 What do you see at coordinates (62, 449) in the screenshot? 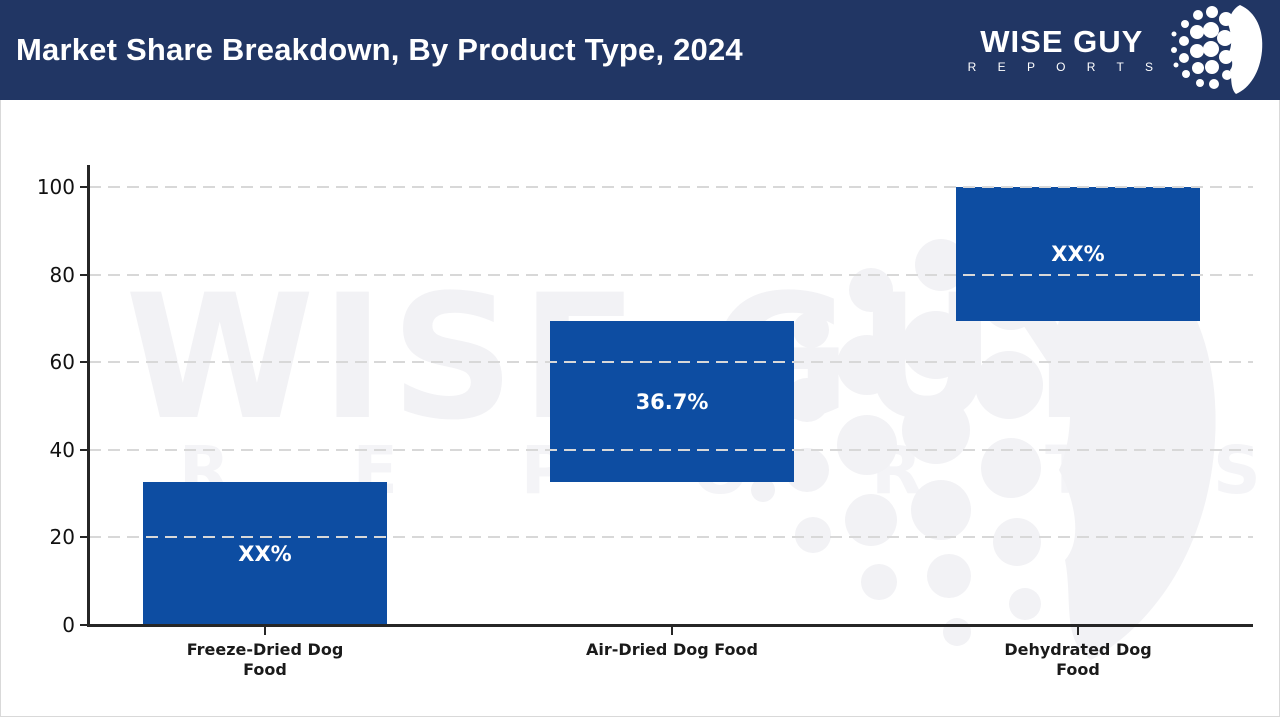
I see `y-axis-tick-label: 40` at bounding box center [62, 449].